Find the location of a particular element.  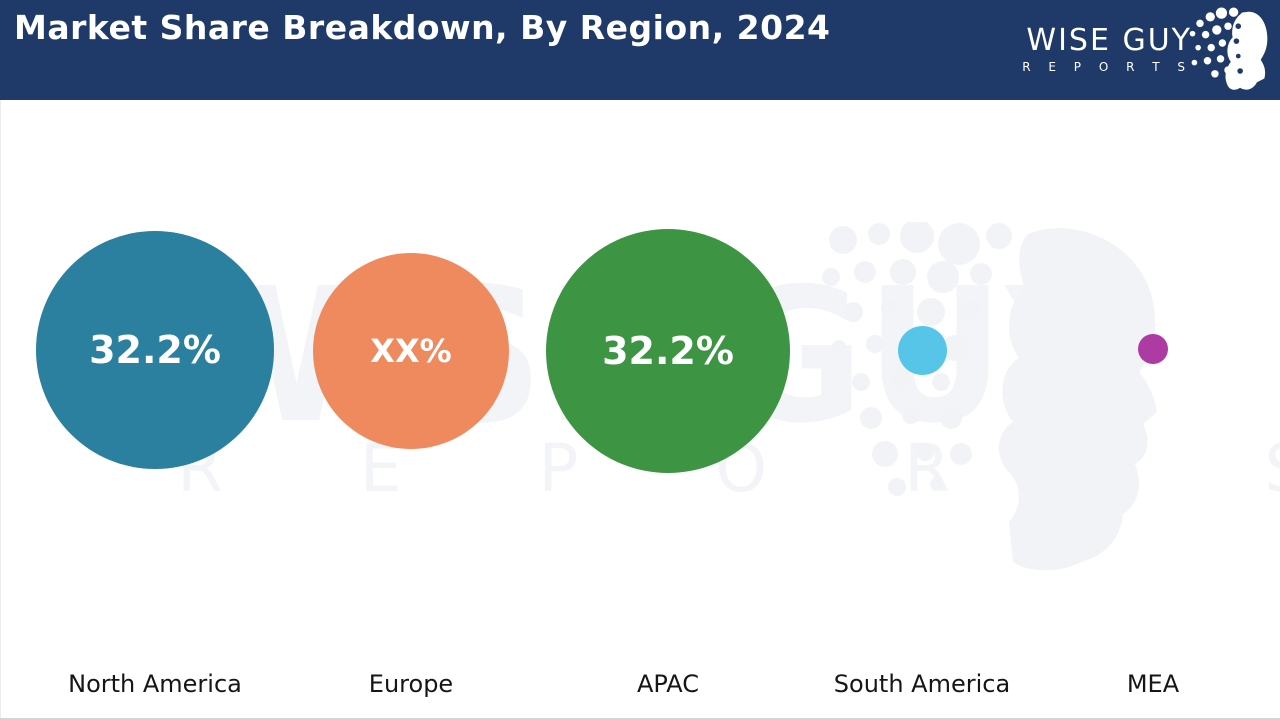

logo-text: WISE GUY R E P O R T S is located at coordinates (1107, 50).